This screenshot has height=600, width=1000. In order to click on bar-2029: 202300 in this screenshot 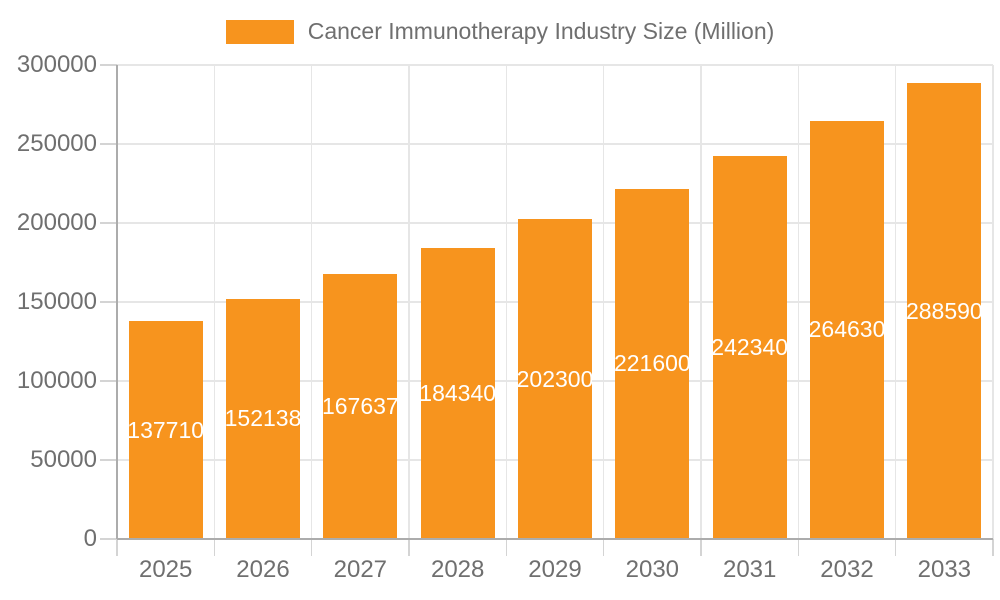, I will do `click(555, 379)`.